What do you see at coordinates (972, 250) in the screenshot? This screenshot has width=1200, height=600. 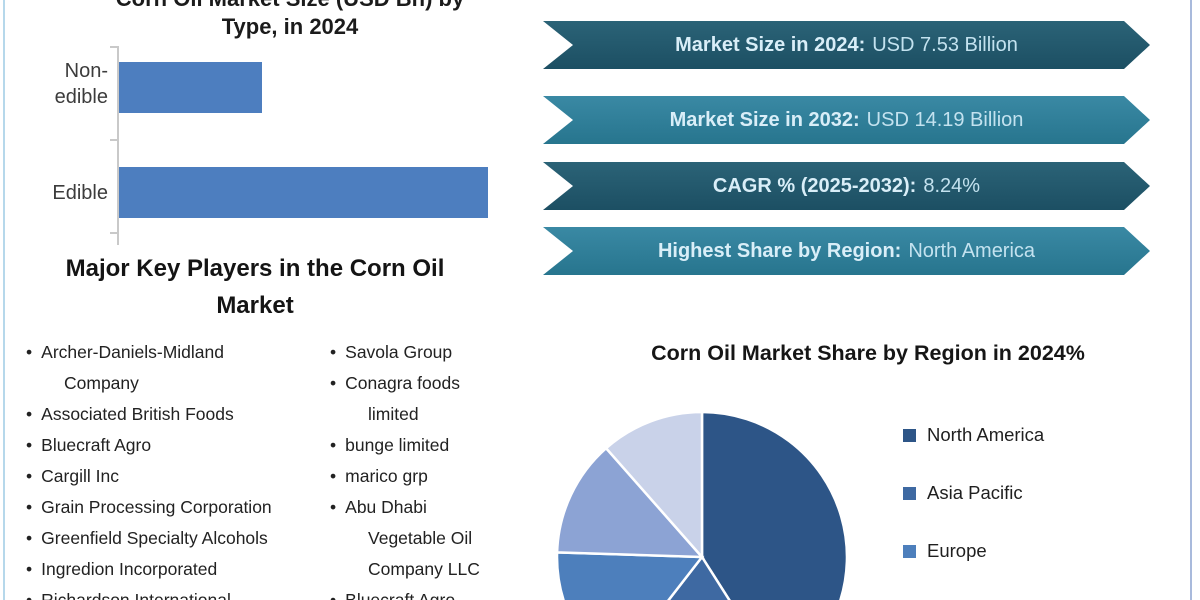 I see `stat-banner-value: North America` at bounding box center [972, 250].